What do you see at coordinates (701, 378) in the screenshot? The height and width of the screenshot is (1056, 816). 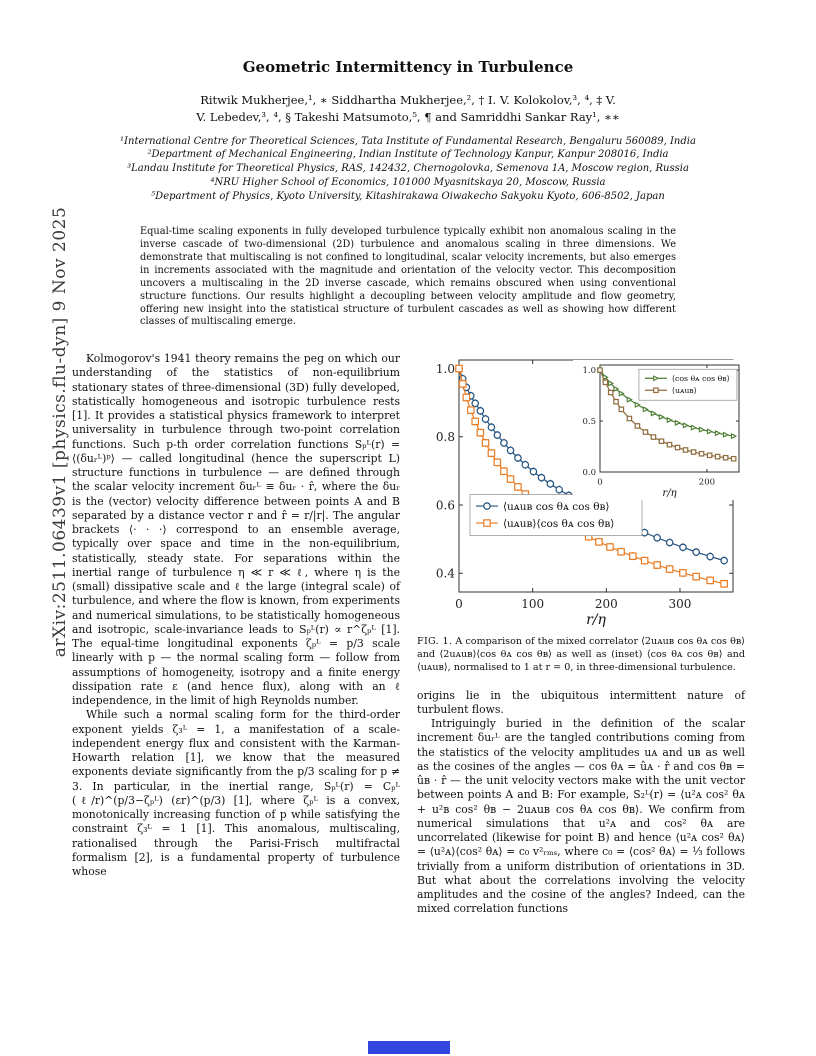 I see `svg-text: ⟨cos θᴀ cos θʙ⟩` at bounding box center [701, 378].